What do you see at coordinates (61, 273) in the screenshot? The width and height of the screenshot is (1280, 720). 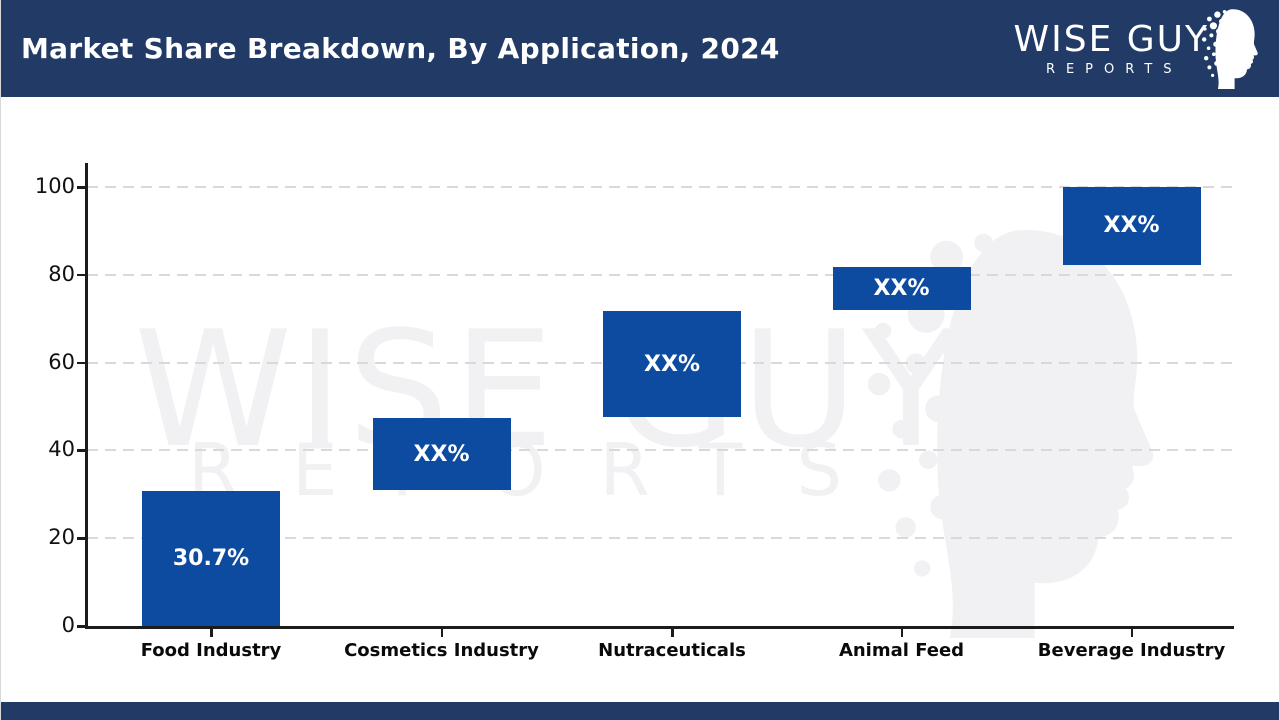 I see `y-tick-label: 80` at bounding box center [61, 273].